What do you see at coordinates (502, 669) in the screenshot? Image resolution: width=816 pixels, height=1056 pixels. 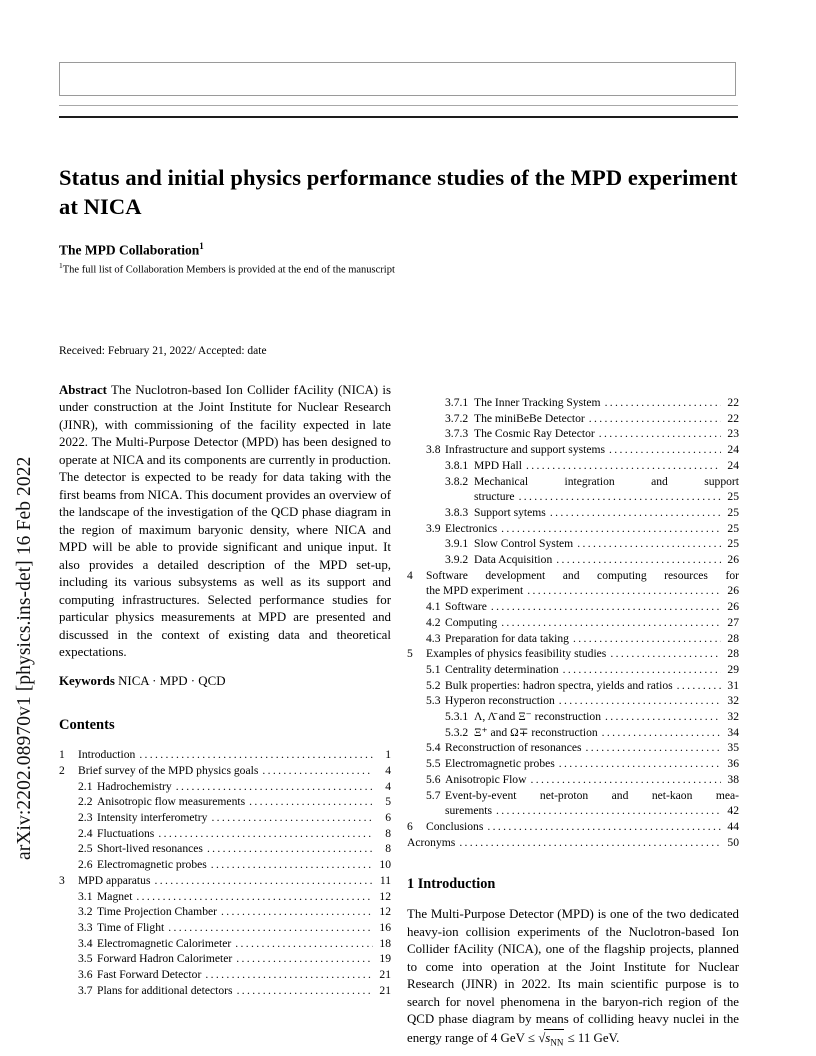 I see `toc-entry-title: Centrality determination` at bounding box center [502, 669].